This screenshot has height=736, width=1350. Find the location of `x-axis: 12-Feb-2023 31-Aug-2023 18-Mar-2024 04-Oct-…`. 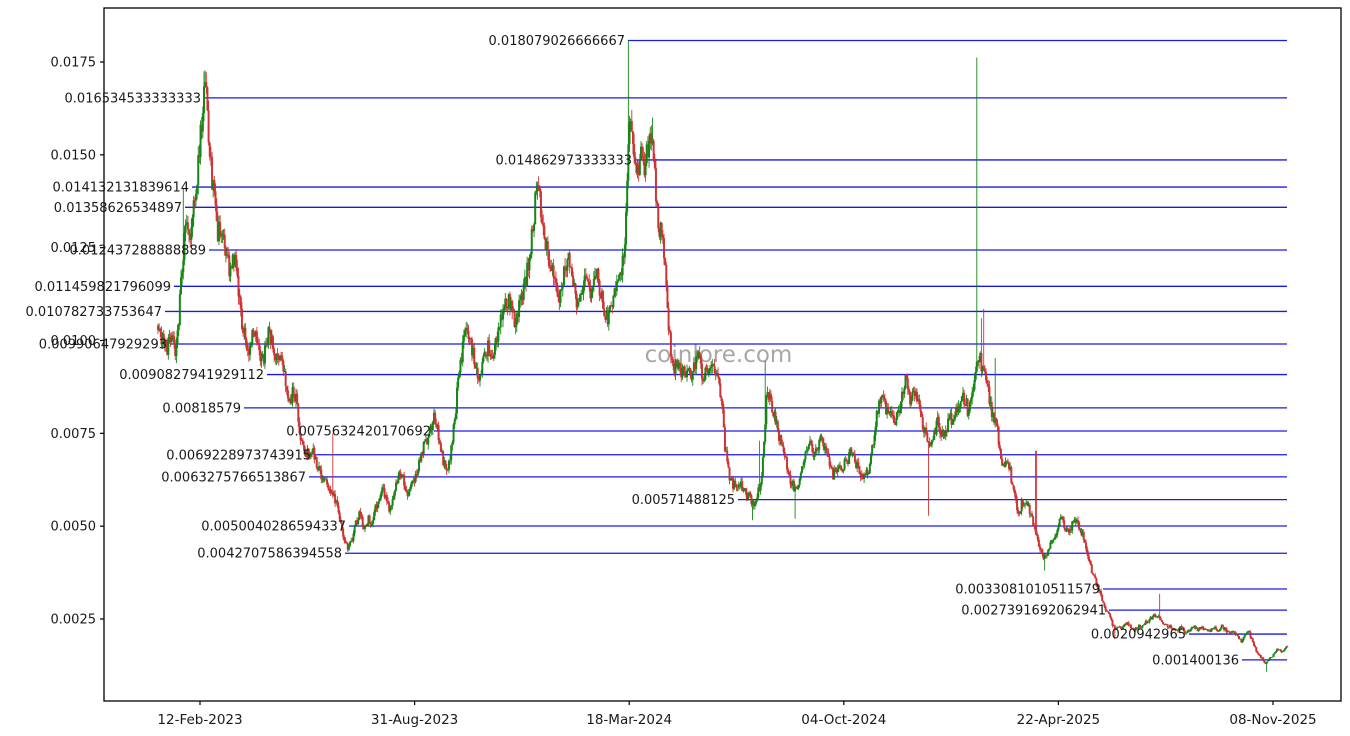

x-axis: 12-Feb-2023 31-Aug-2023 18-Mar-2024 04-Oct-… is located at coordinates (737, 714).